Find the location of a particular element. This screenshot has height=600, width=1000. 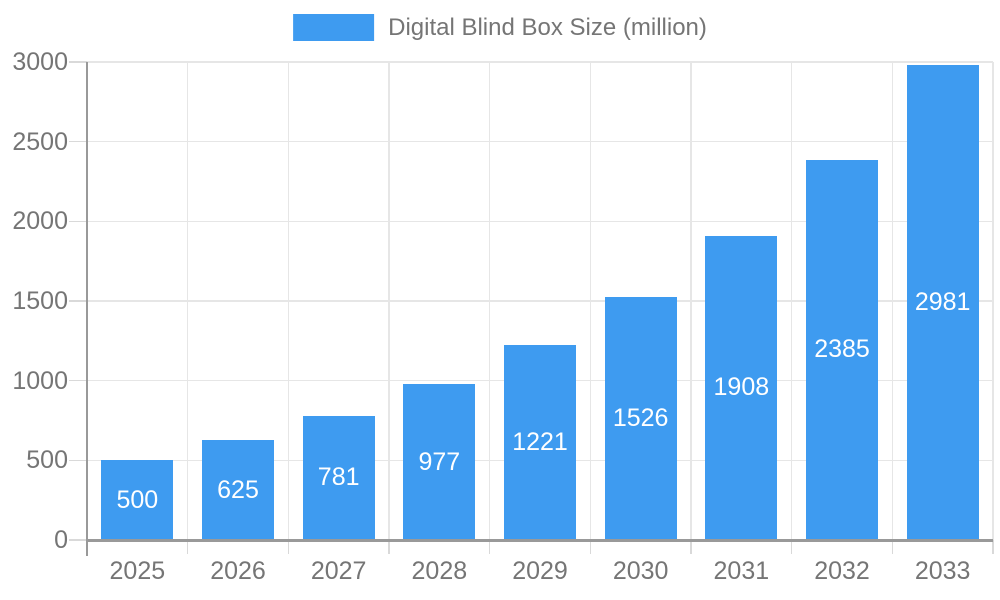

x-axis-label: 2032 is located at coordinates (842, 571).